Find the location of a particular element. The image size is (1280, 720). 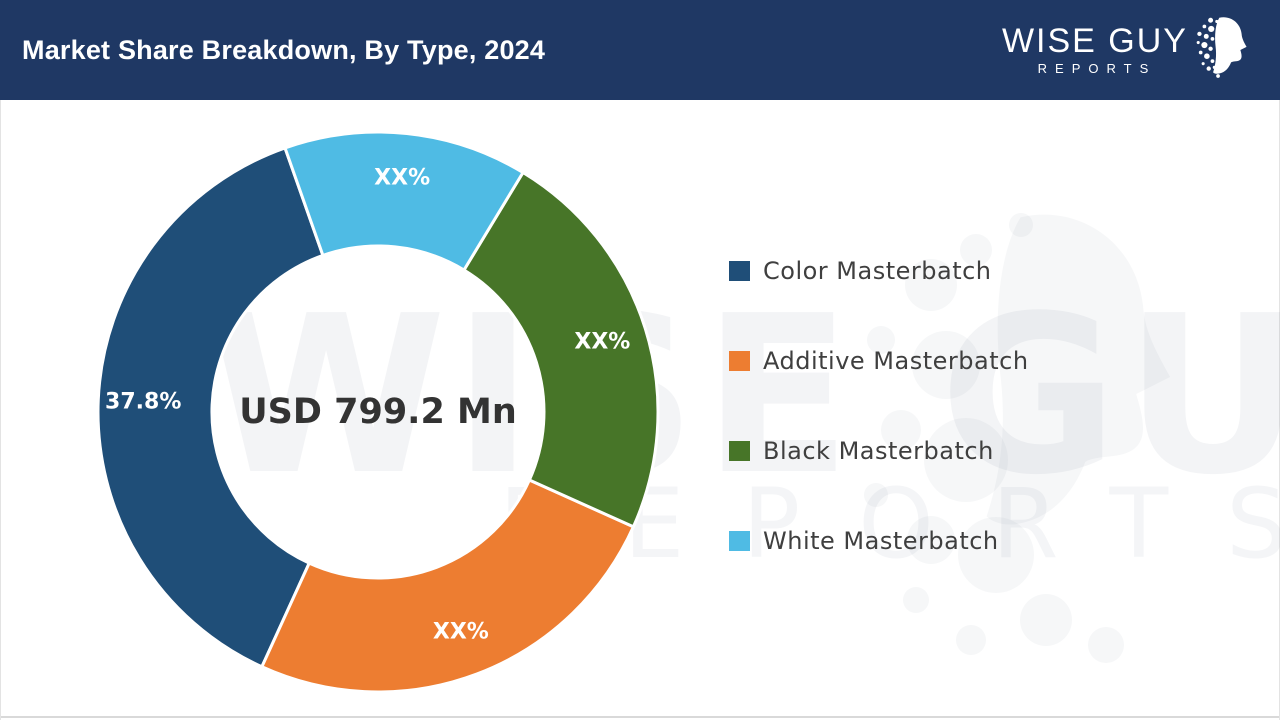

logo-wordmark-line1: WISE GUY is located at coordinates (1094, 41).